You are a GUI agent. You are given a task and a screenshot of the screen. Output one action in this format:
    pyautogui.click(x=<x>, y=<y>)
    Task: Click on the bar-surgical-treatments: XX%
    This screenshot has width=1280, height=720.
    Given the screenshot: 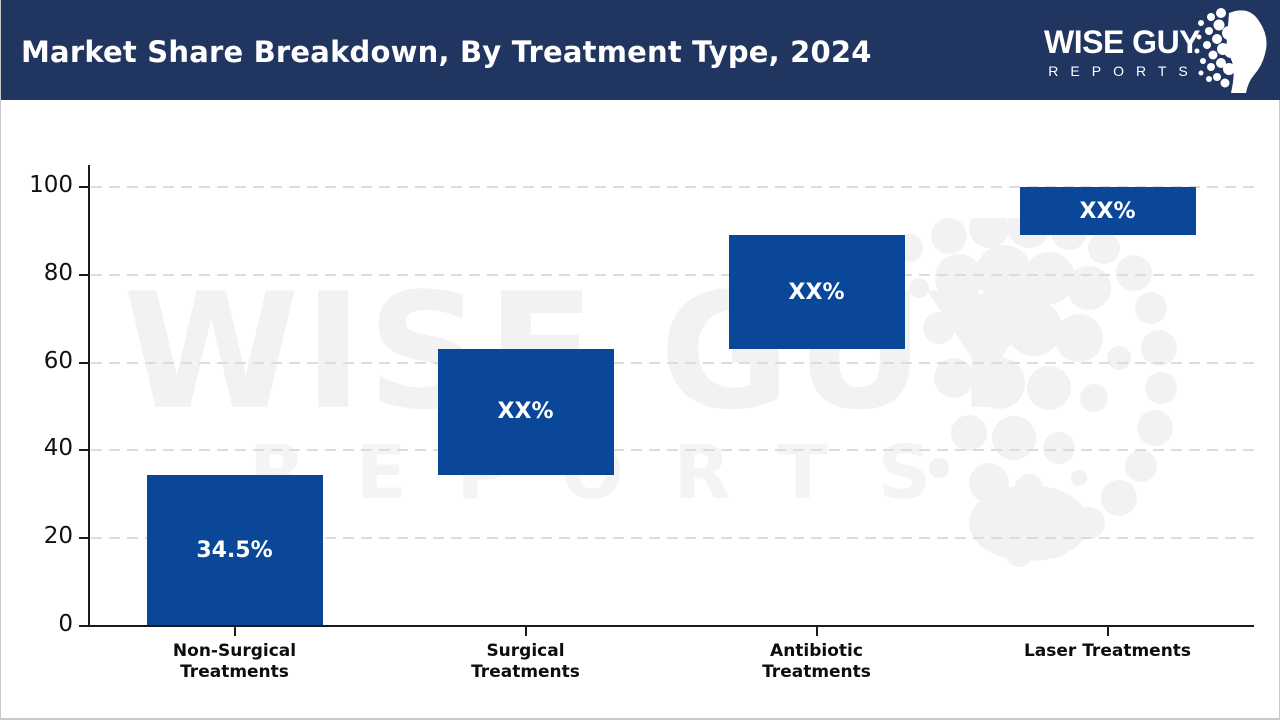 What is the action you would take?
    pyautogui.click(x=525, y=412)
    